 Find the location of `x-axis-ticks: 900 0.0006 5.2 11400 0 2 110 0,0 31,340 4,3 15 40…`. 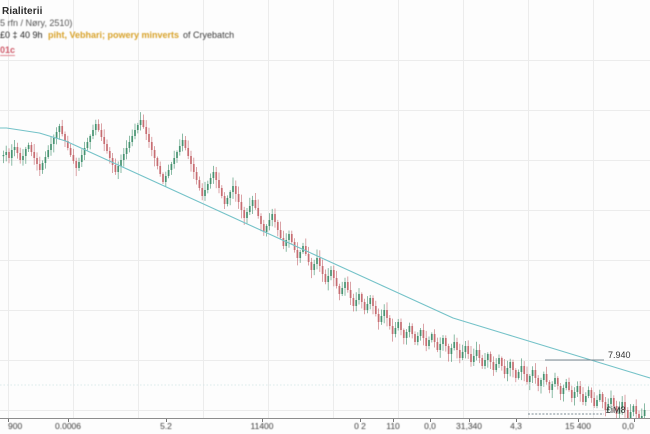

x-axis-ticks: 900 0.0006 5.2 11400 0 2 110 0,0 31,340 4,3 15 40… is located at coordinates (325, 426).